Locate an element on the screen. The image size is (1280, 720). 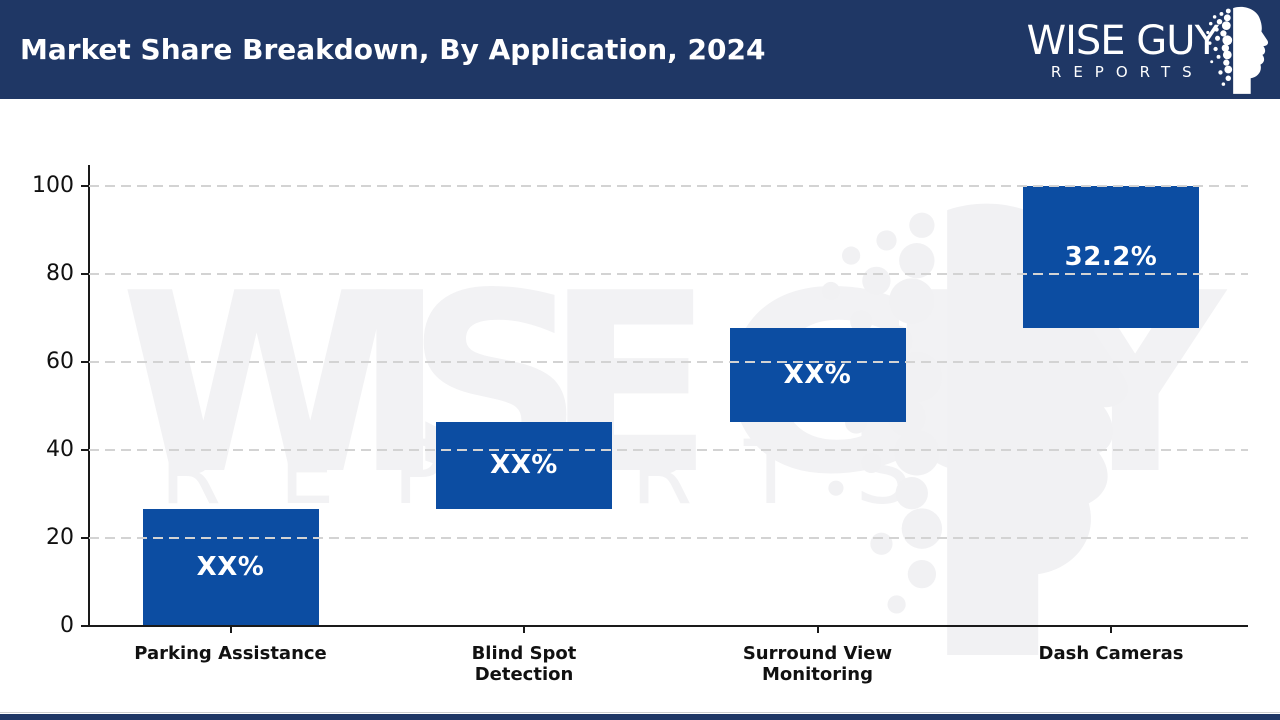
x-category-label: Dash Cameras is located at coordinates (1111, 653).